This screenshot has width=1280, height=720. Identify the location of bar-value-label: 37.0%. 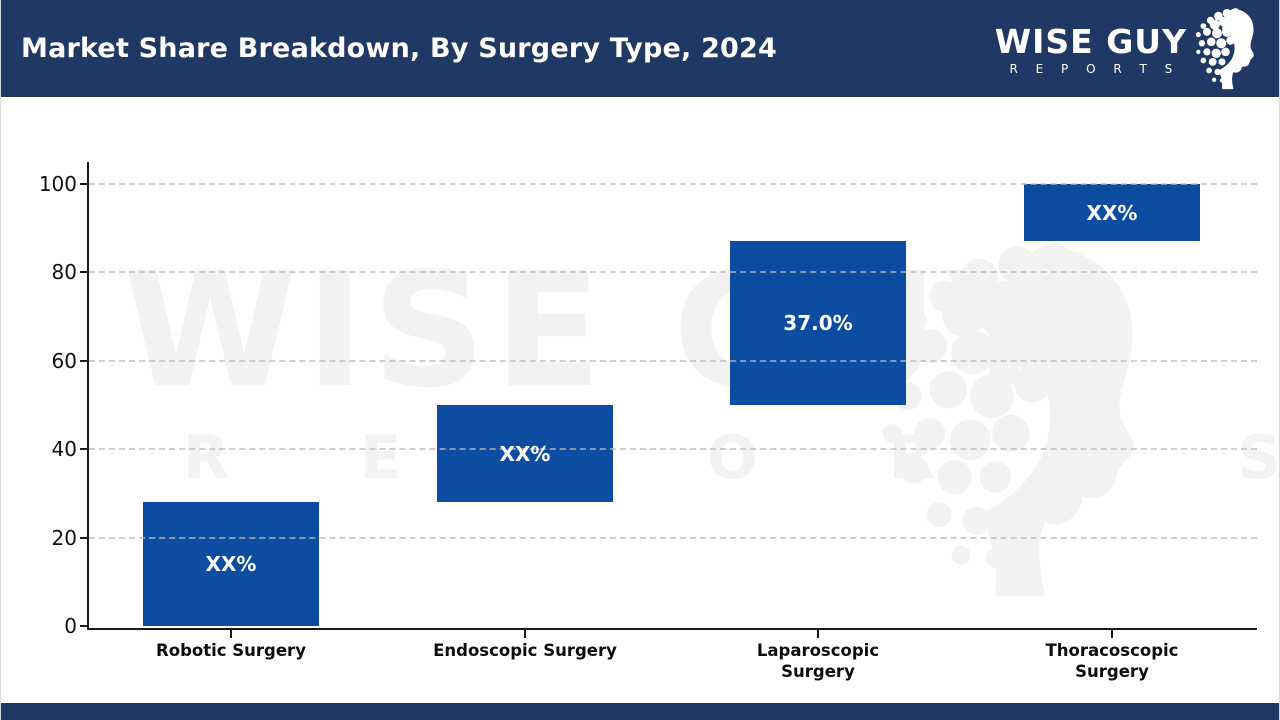
(818, 323).